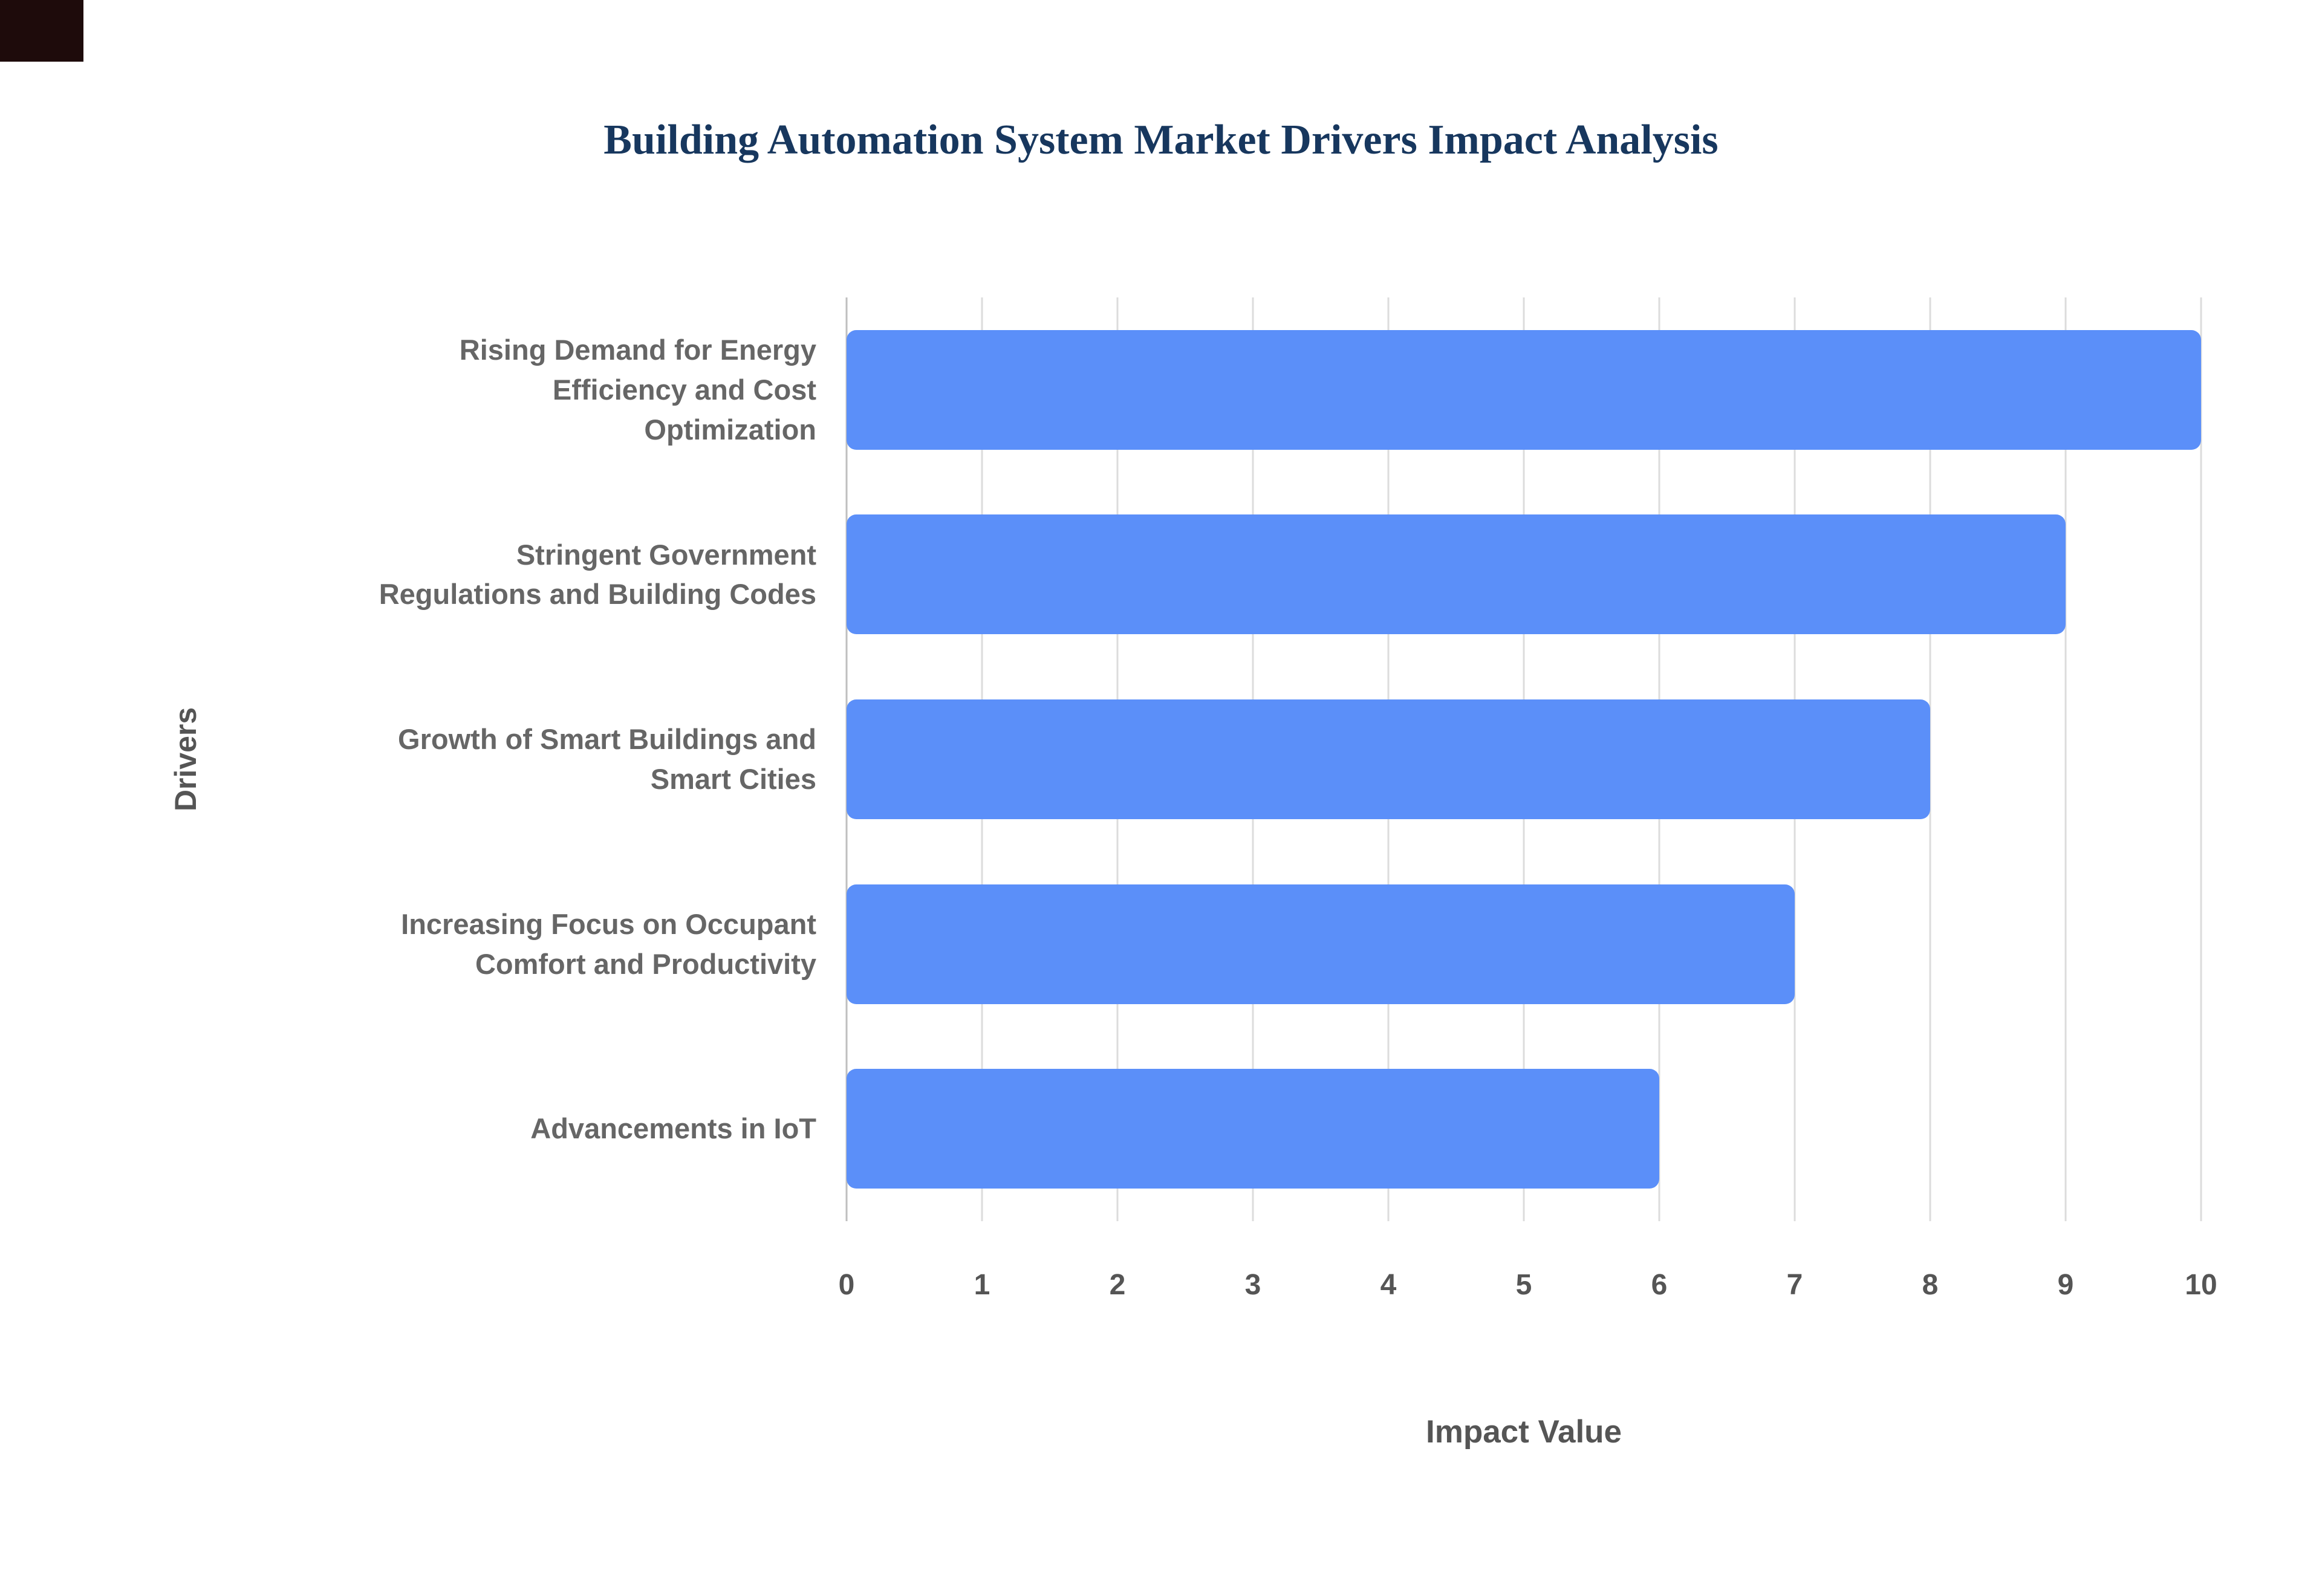 This screenshot has width=2322, height=1596. Describe the element at coordinates (982, 1285) in the screenshot. I see `x-tick-label: 1` at that location.